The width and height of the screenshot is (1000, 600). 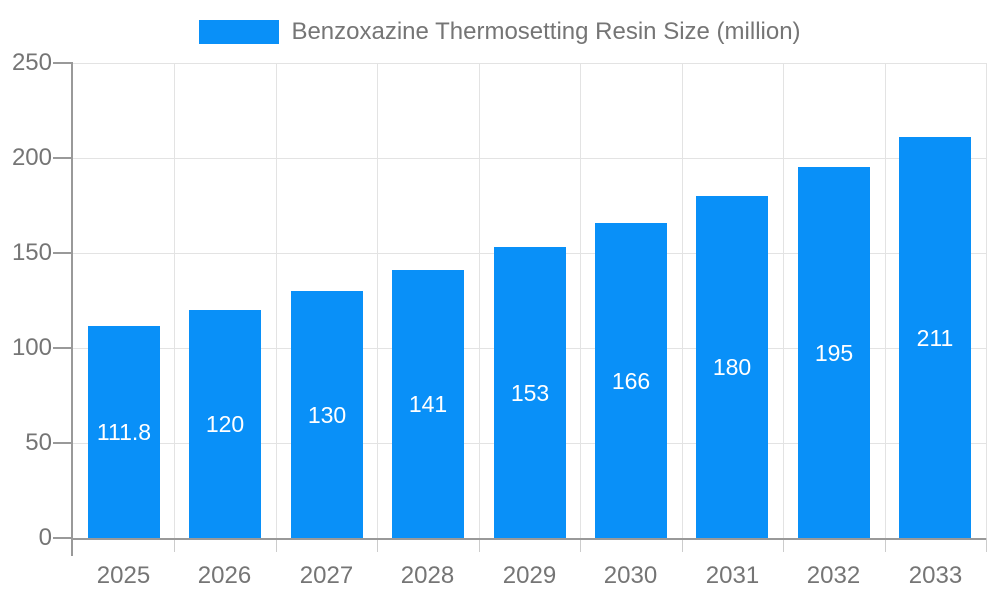 I want to click on legend-swatch, so click(x=239, y=32).